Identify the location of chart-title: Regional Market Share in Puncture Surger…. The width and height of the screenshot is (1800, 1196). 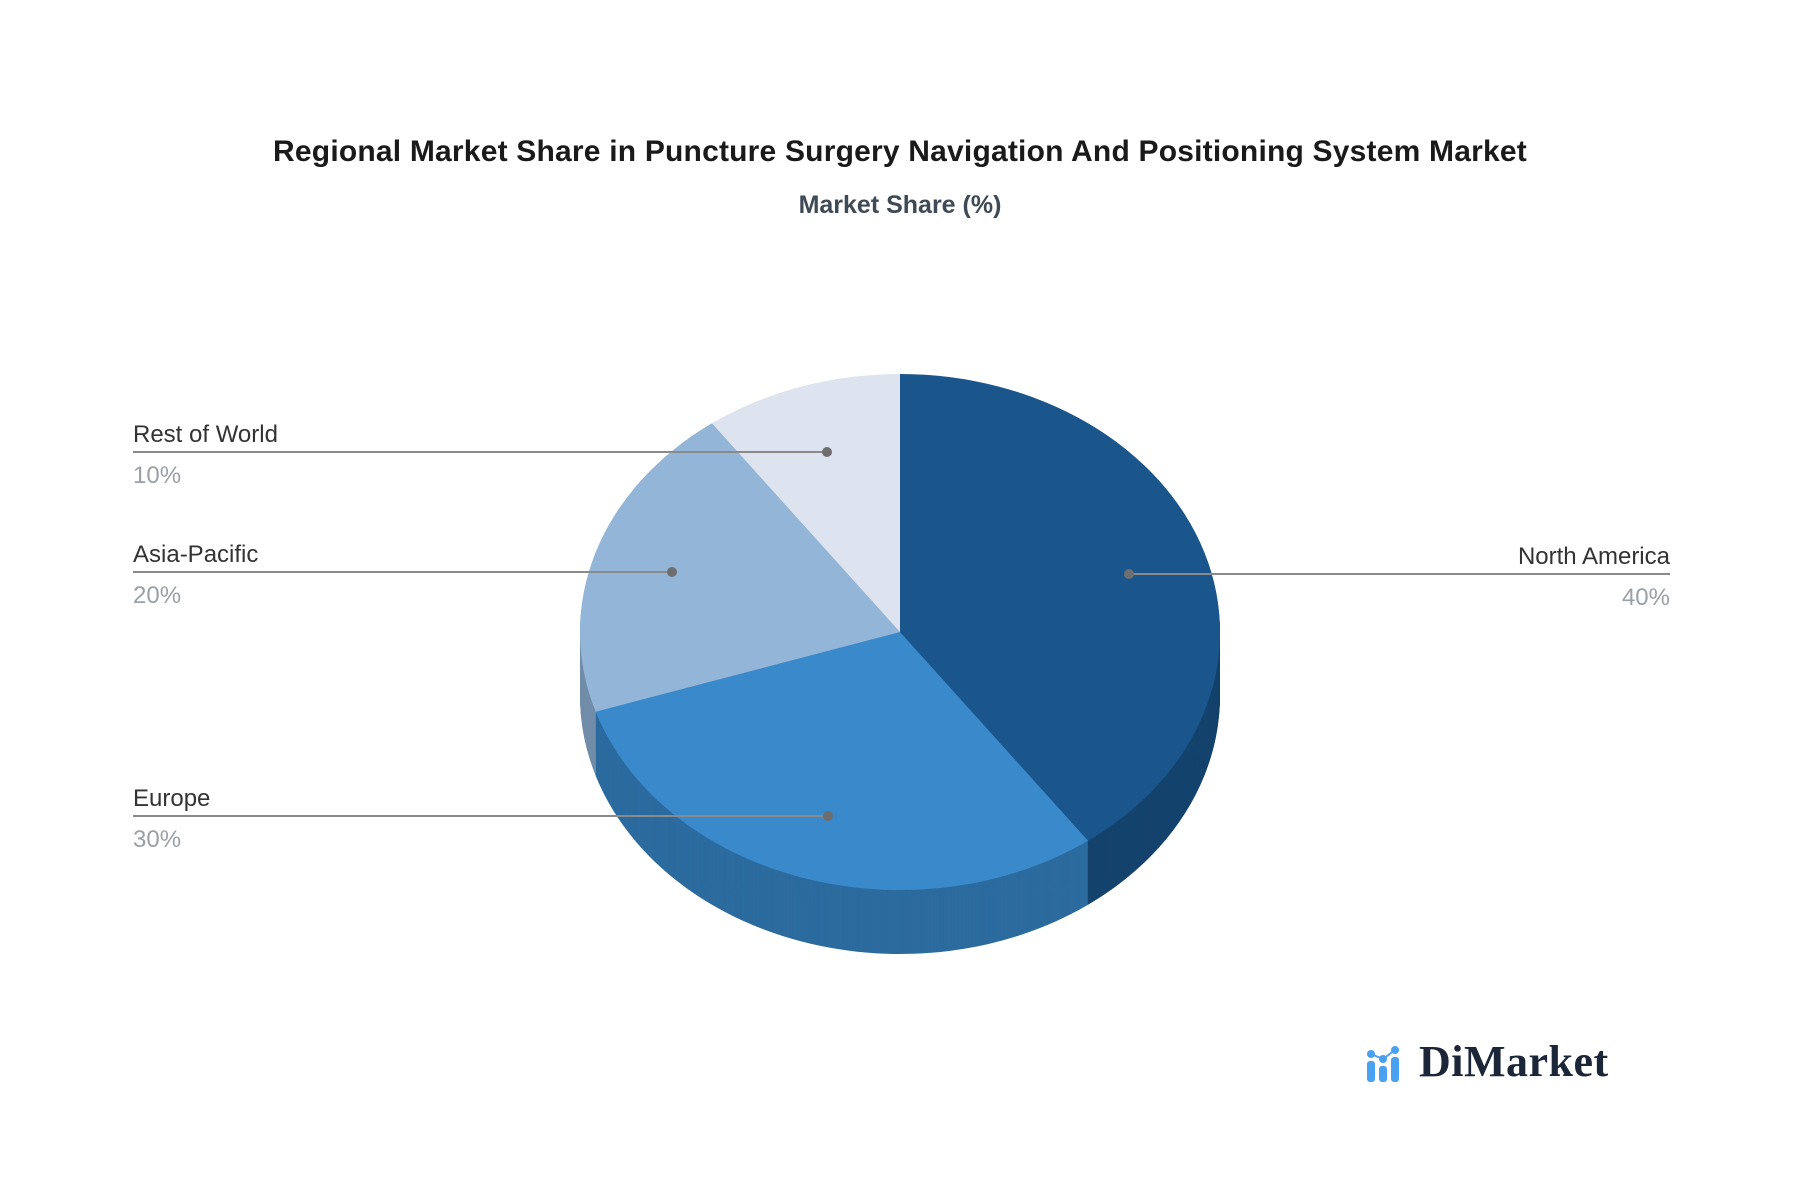
(900, 151).